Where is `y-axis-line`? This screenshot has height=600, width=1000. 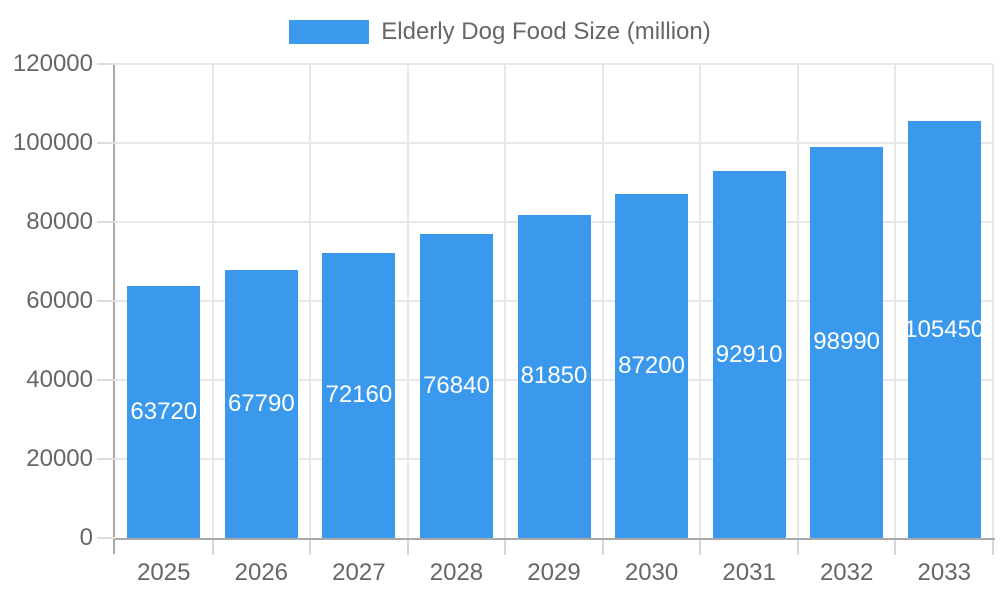
y-axis-line is located at coordinates (114, 309).